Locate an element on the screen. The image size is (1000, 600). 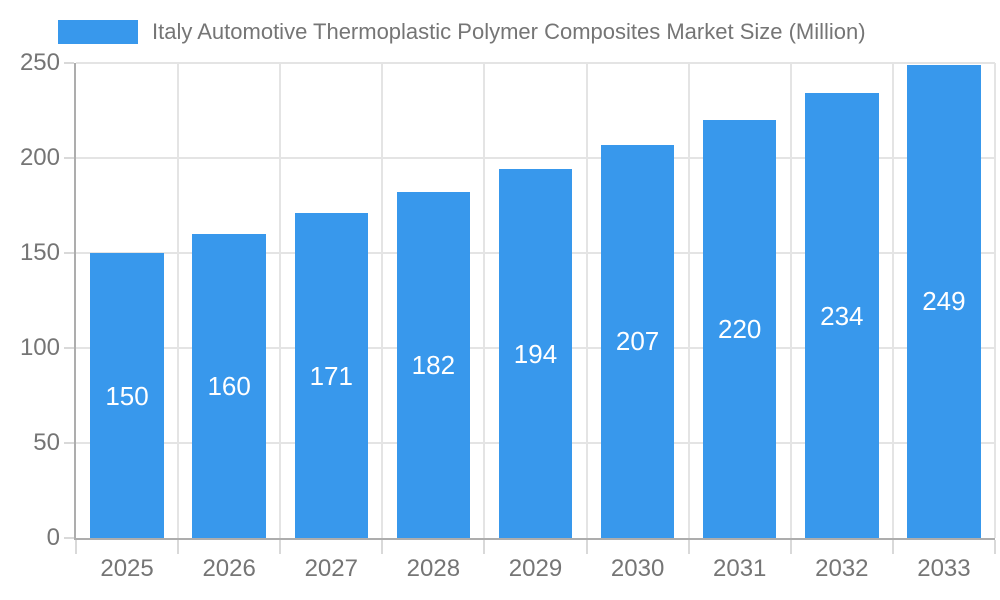
x-tick-label: 2033 is located at coordinates (944, 568).